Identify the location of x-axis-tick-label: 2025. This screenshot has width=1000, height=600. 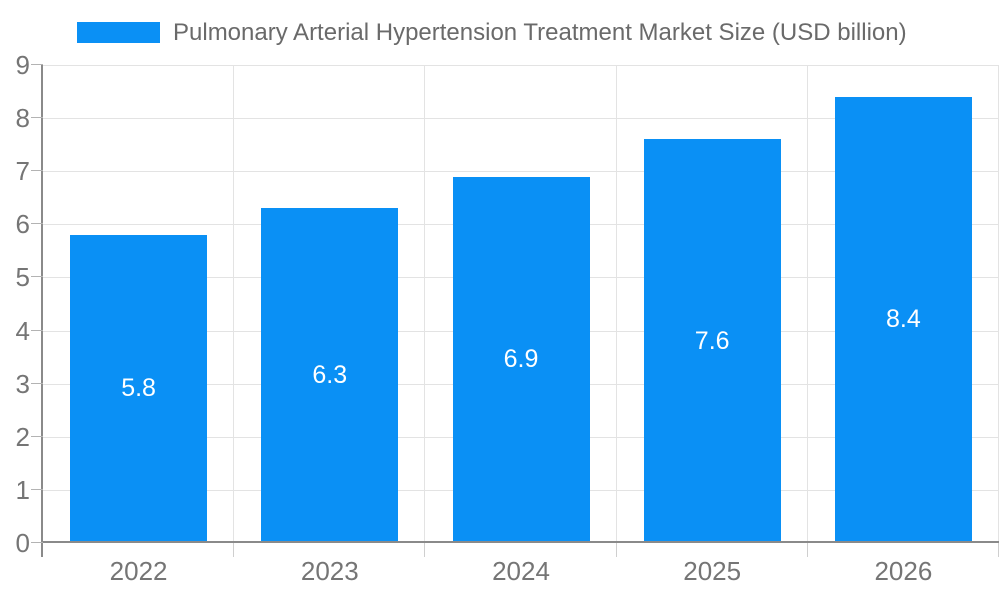
(712, 571).